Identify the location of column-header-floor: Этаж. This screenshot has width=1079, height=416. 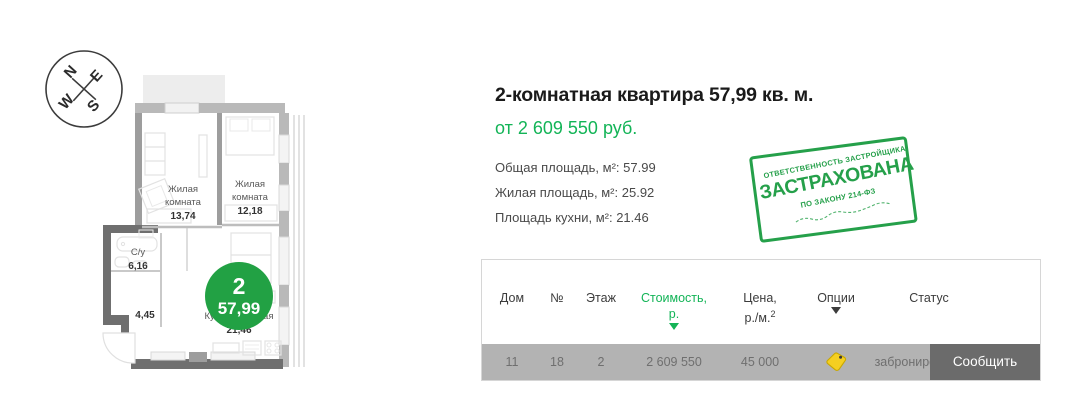
(601, 298).